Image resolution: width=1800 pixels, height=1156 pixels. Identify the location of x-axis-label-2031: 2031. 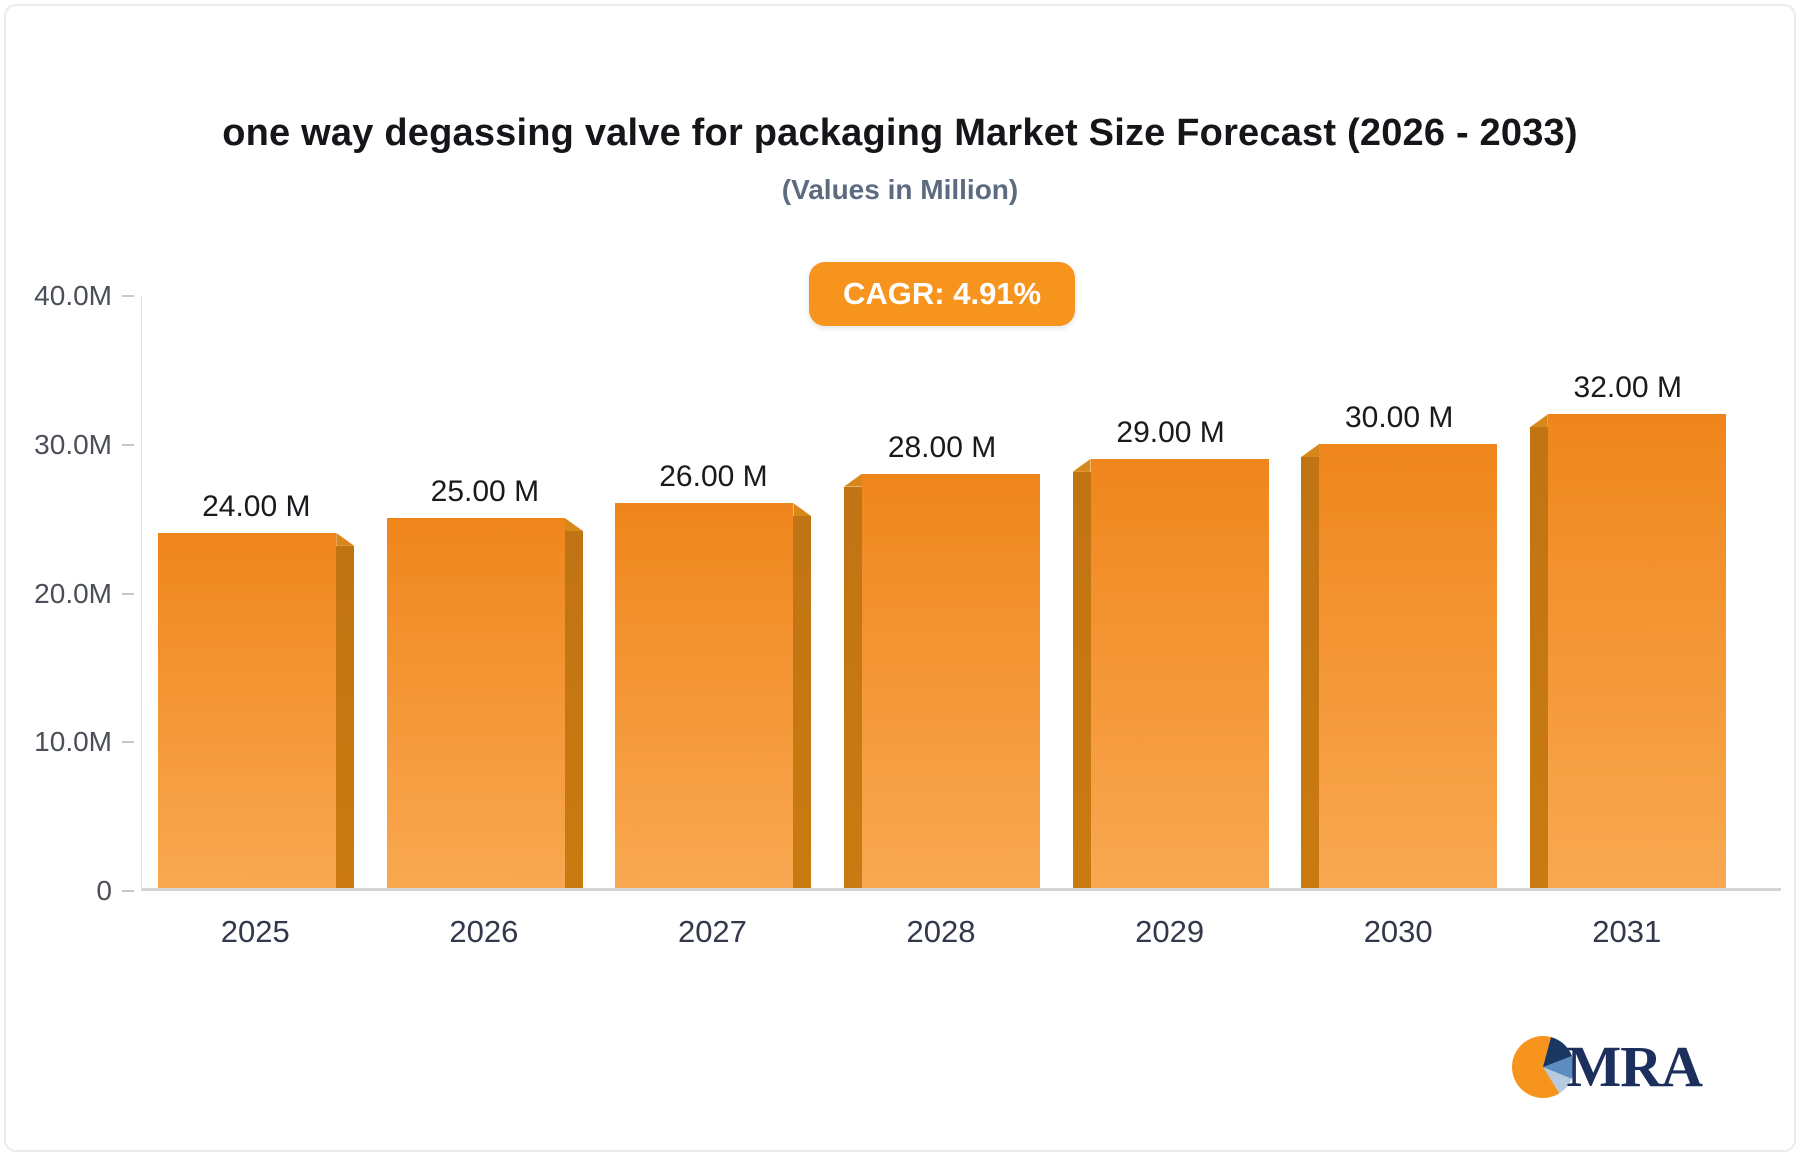
(1627, 931).